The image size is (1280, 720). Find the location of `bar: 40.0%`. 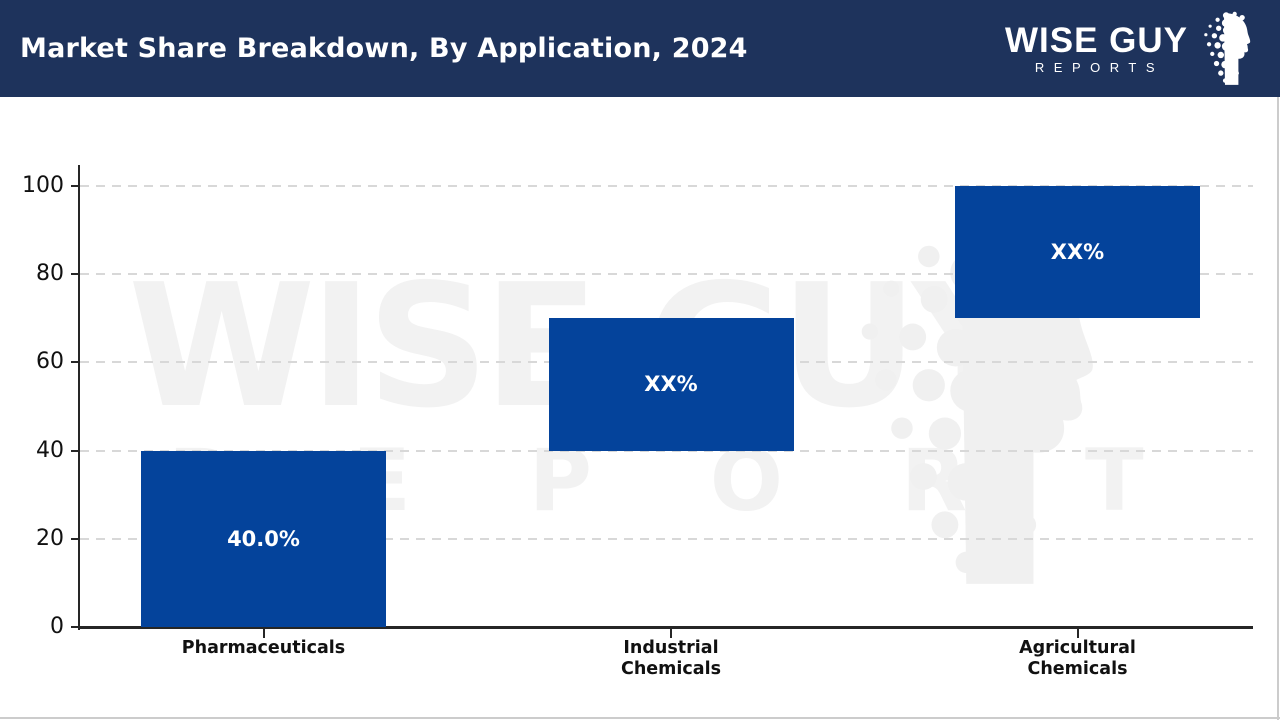

bar: 40.0% is located at coordinates (263, 538).